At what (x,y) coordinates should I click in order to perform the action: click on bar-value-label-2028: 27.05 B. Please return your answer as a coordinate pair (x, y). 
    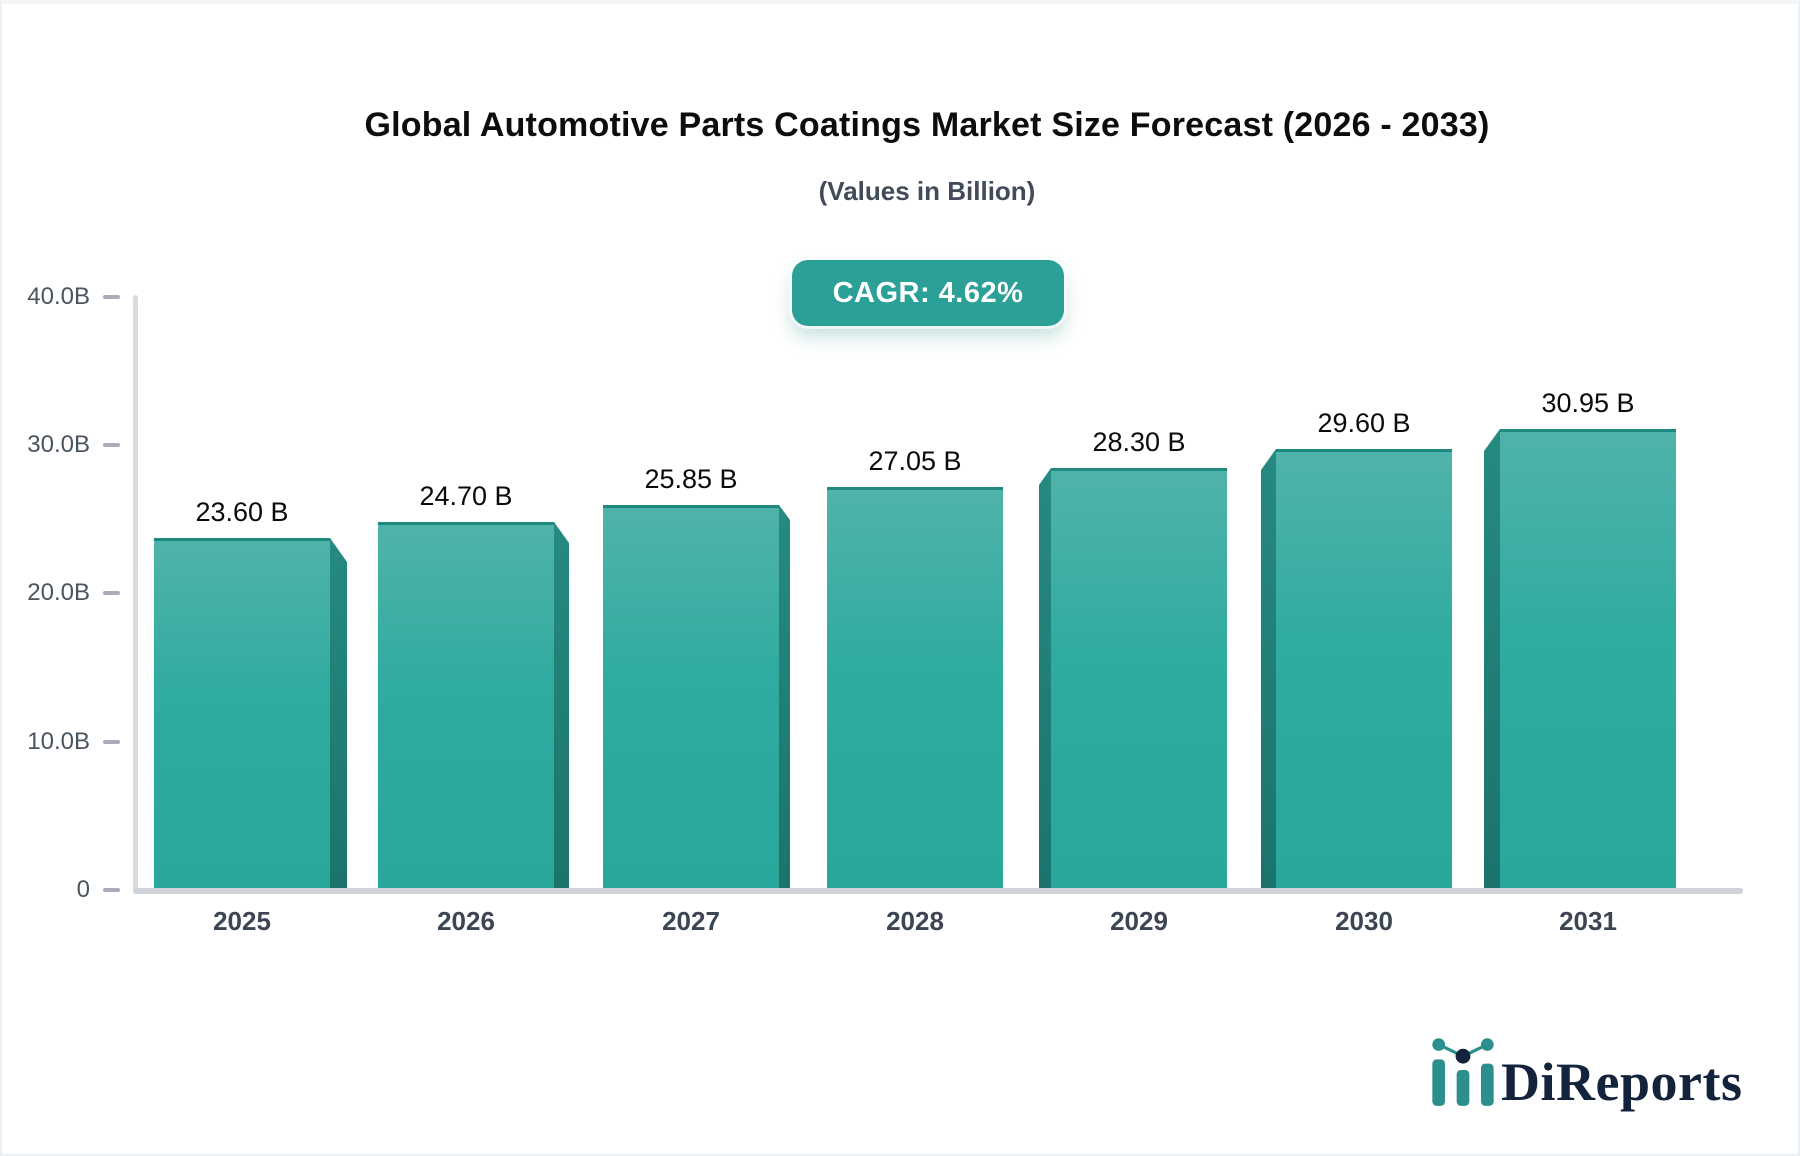
    Looking at the image, I should click on (915, 461).